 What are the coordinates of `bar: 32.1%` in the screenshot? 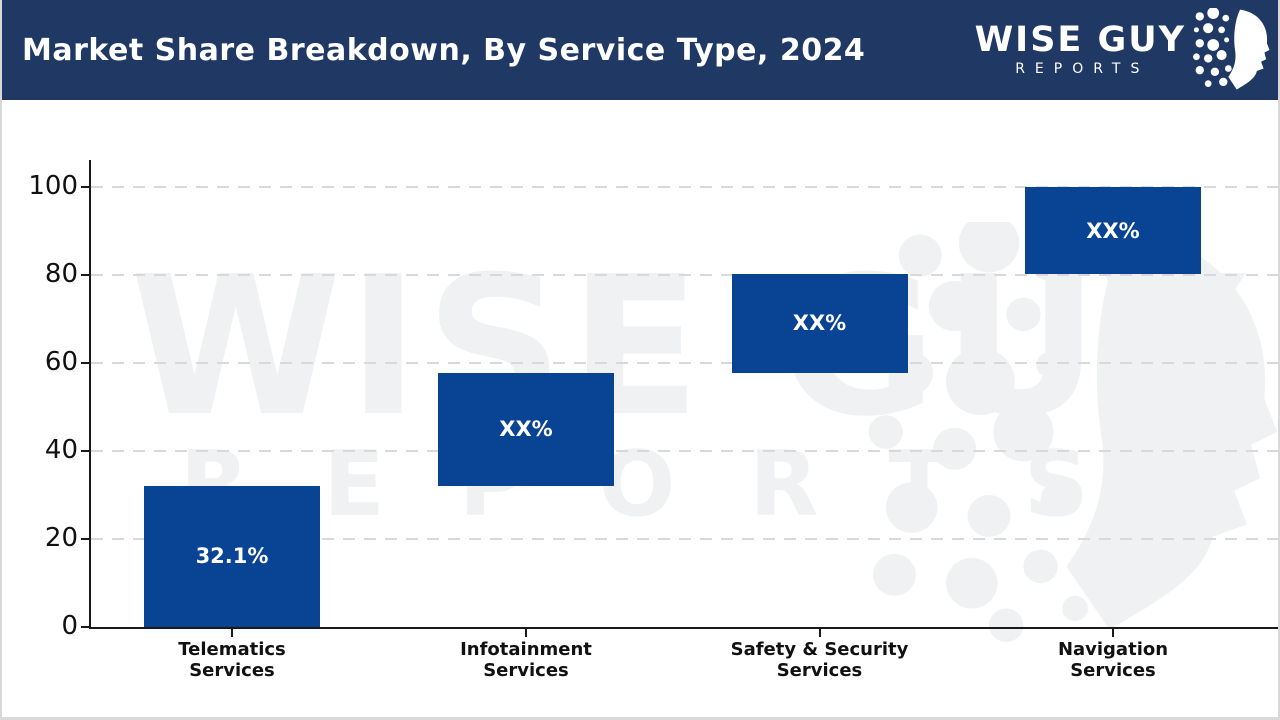 It's located at (232, 556).